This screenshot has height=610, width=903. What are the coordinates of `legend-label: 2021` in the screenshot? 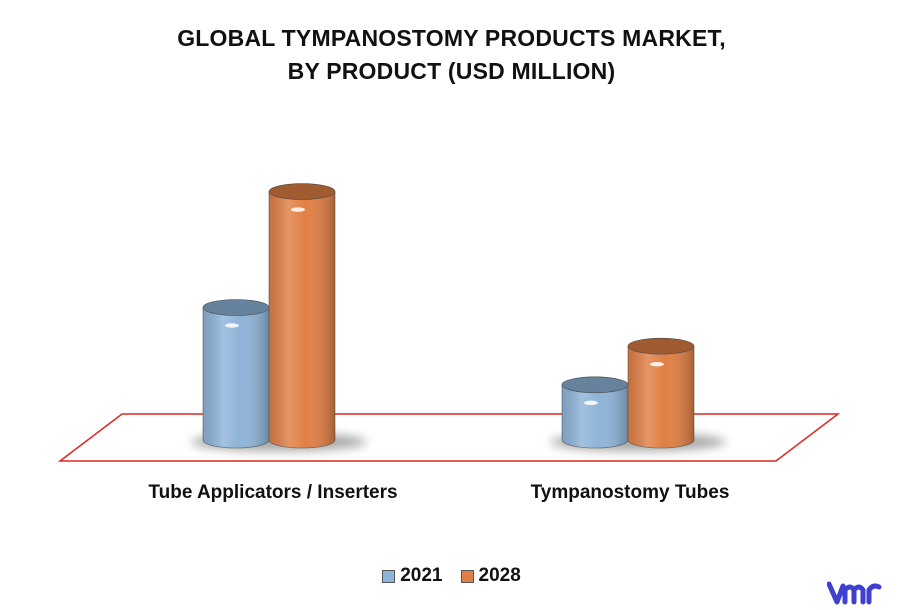 It's located at (421, 575).